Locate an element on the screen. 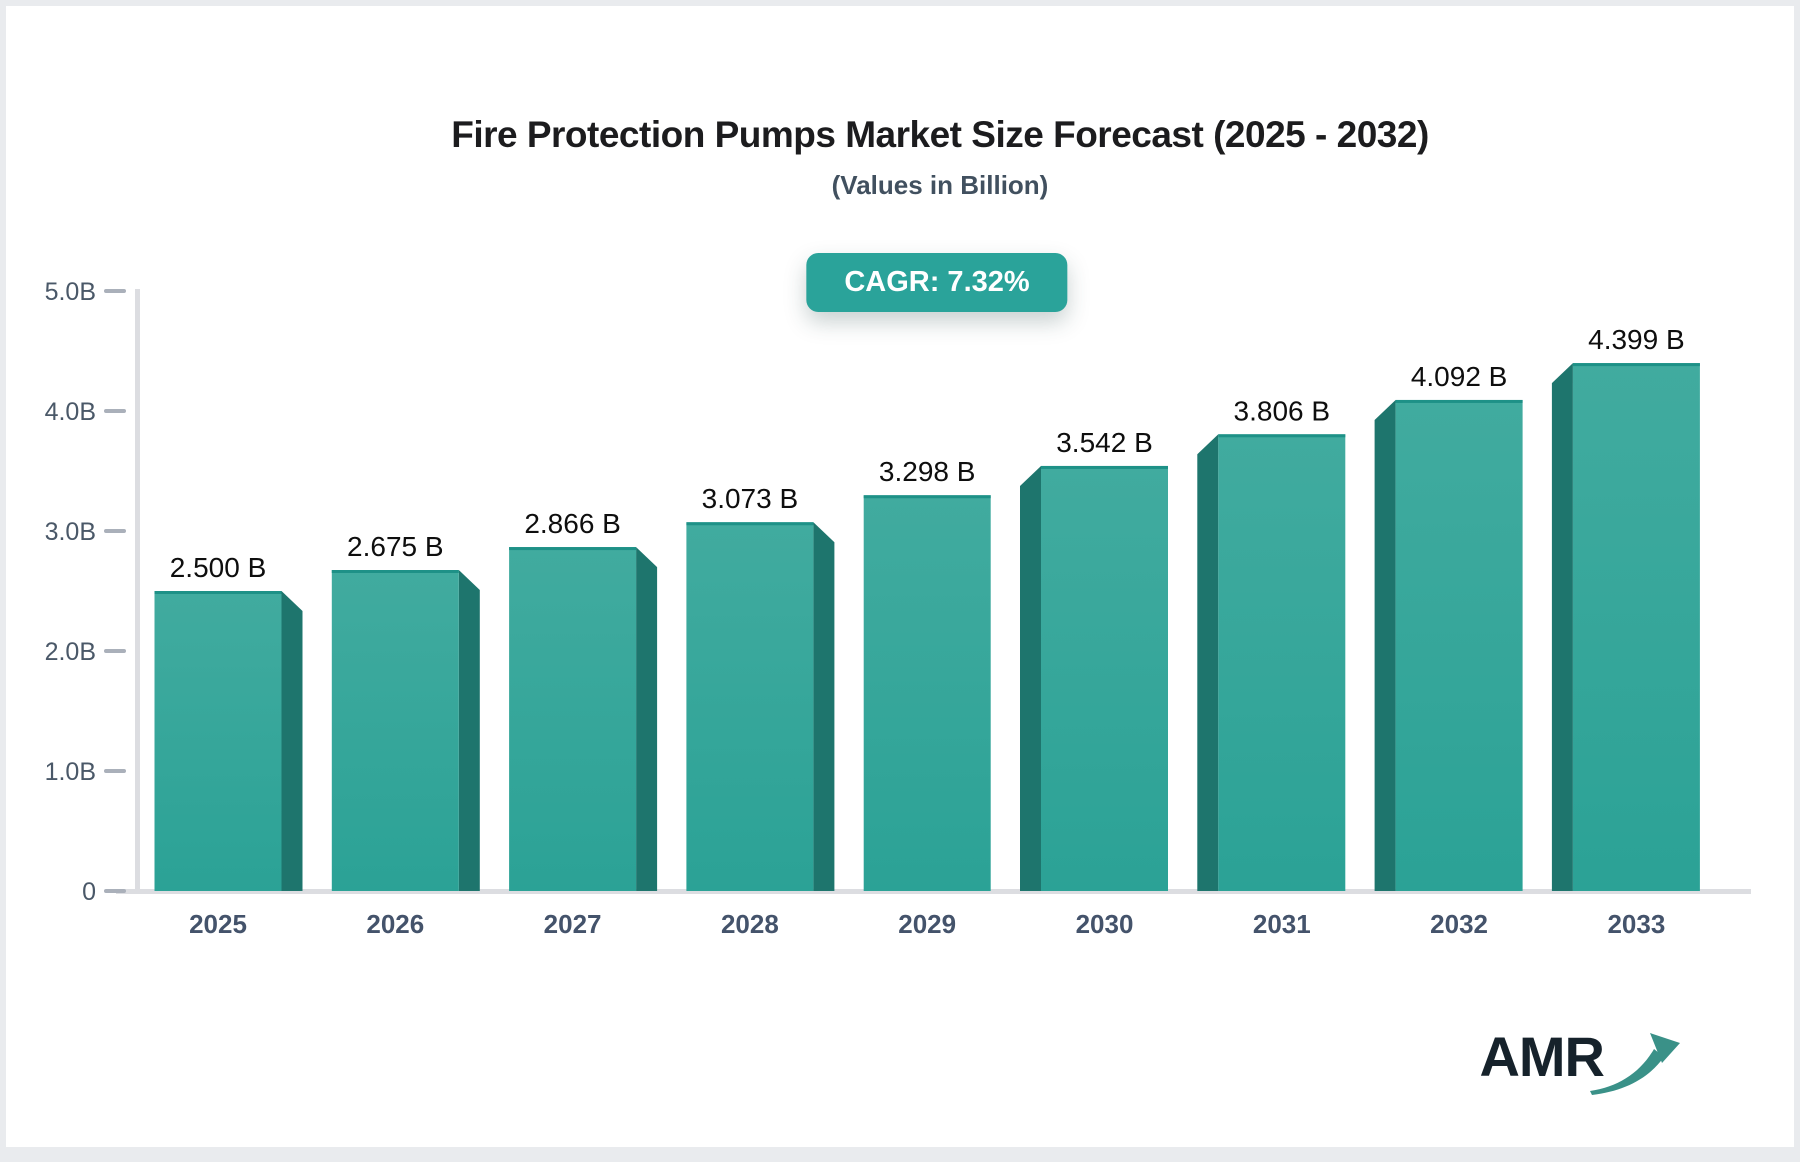  bar-2030: 3.542 B 2030 is located at coordinates (1094, 683).